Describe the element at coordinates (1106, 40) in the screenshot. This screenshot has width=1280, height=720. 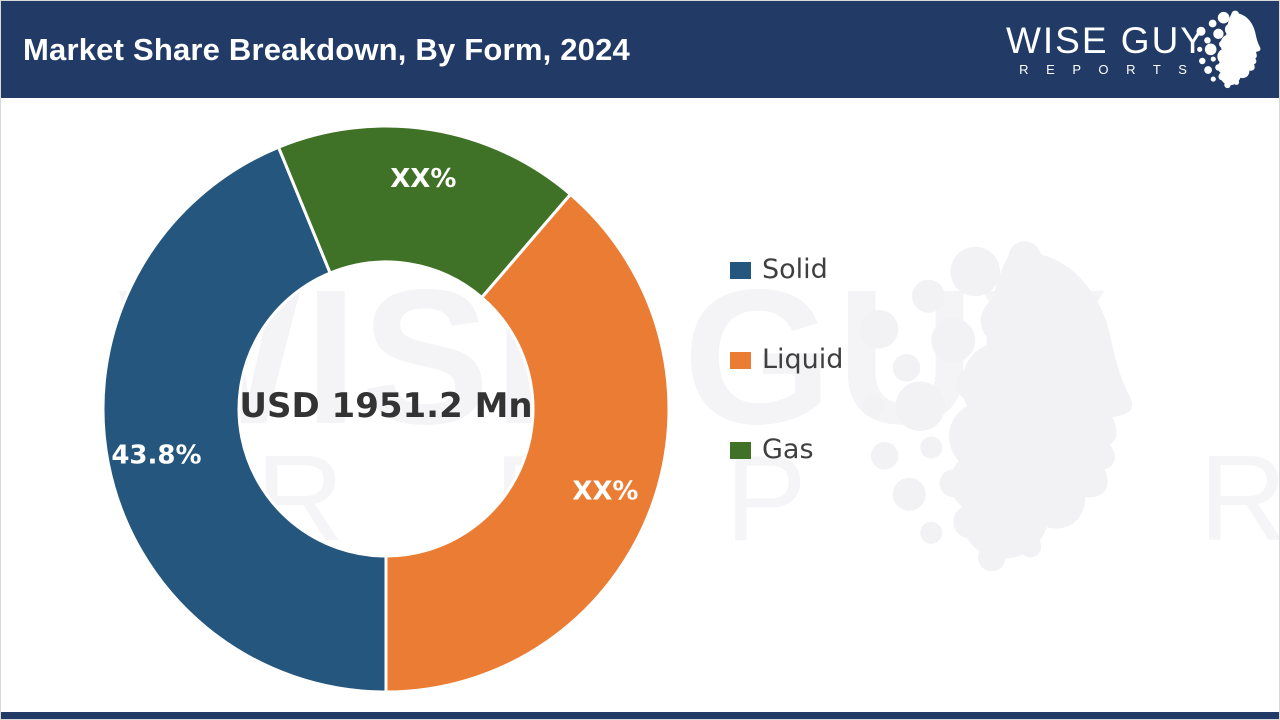
I see `logo-wordmark: WISE GUY` at that location.